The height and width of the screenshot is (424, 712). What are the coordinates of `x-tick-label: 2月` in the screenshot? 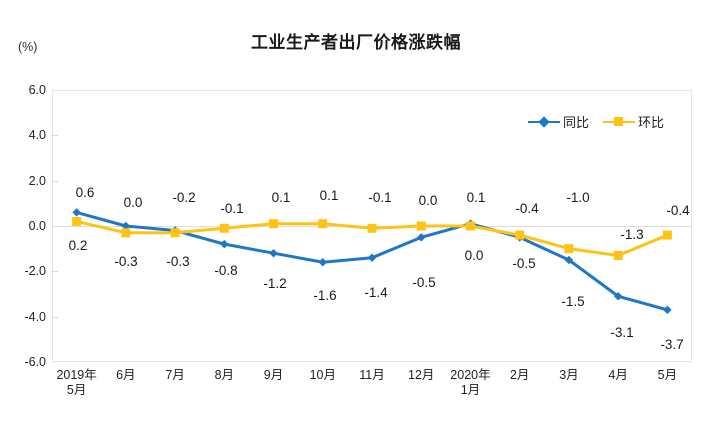 It's located at (519, 375).